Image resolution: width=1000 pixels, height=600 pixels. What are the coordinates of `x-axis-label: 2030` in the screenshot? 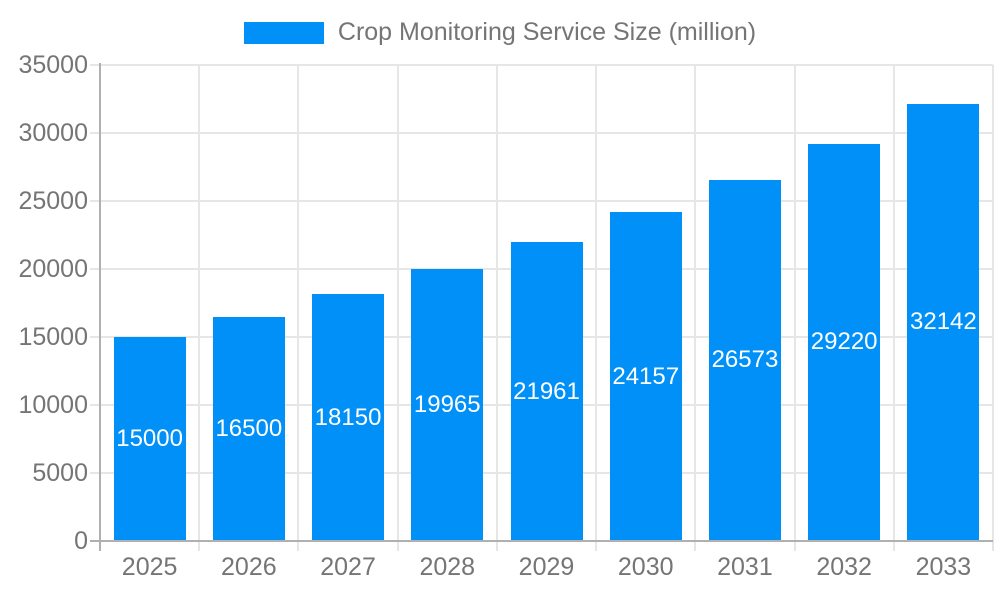 It's located at (645, 567).